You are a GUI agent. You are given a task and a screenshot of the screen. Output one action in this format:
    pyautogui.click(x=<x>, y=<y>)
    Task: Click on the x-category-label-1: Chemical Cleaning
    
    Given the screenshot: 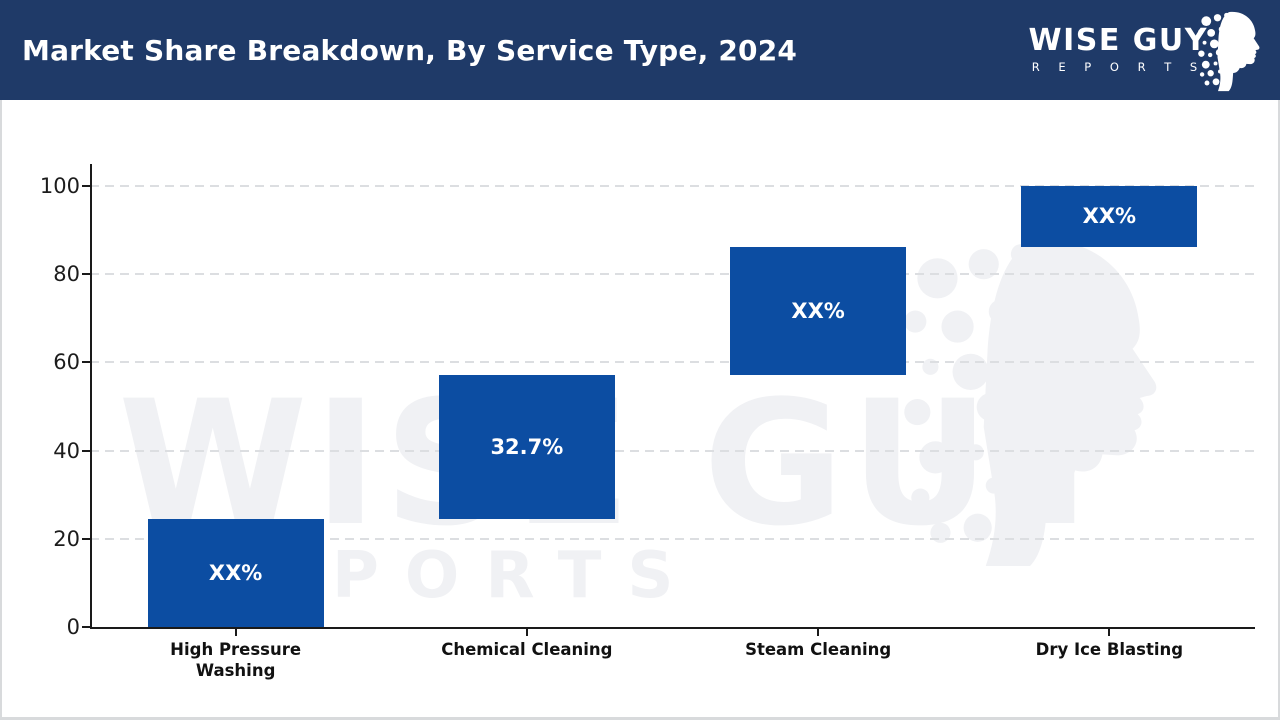 What is the action you would take?
    pyautogui.click(x=527, y=649)
    